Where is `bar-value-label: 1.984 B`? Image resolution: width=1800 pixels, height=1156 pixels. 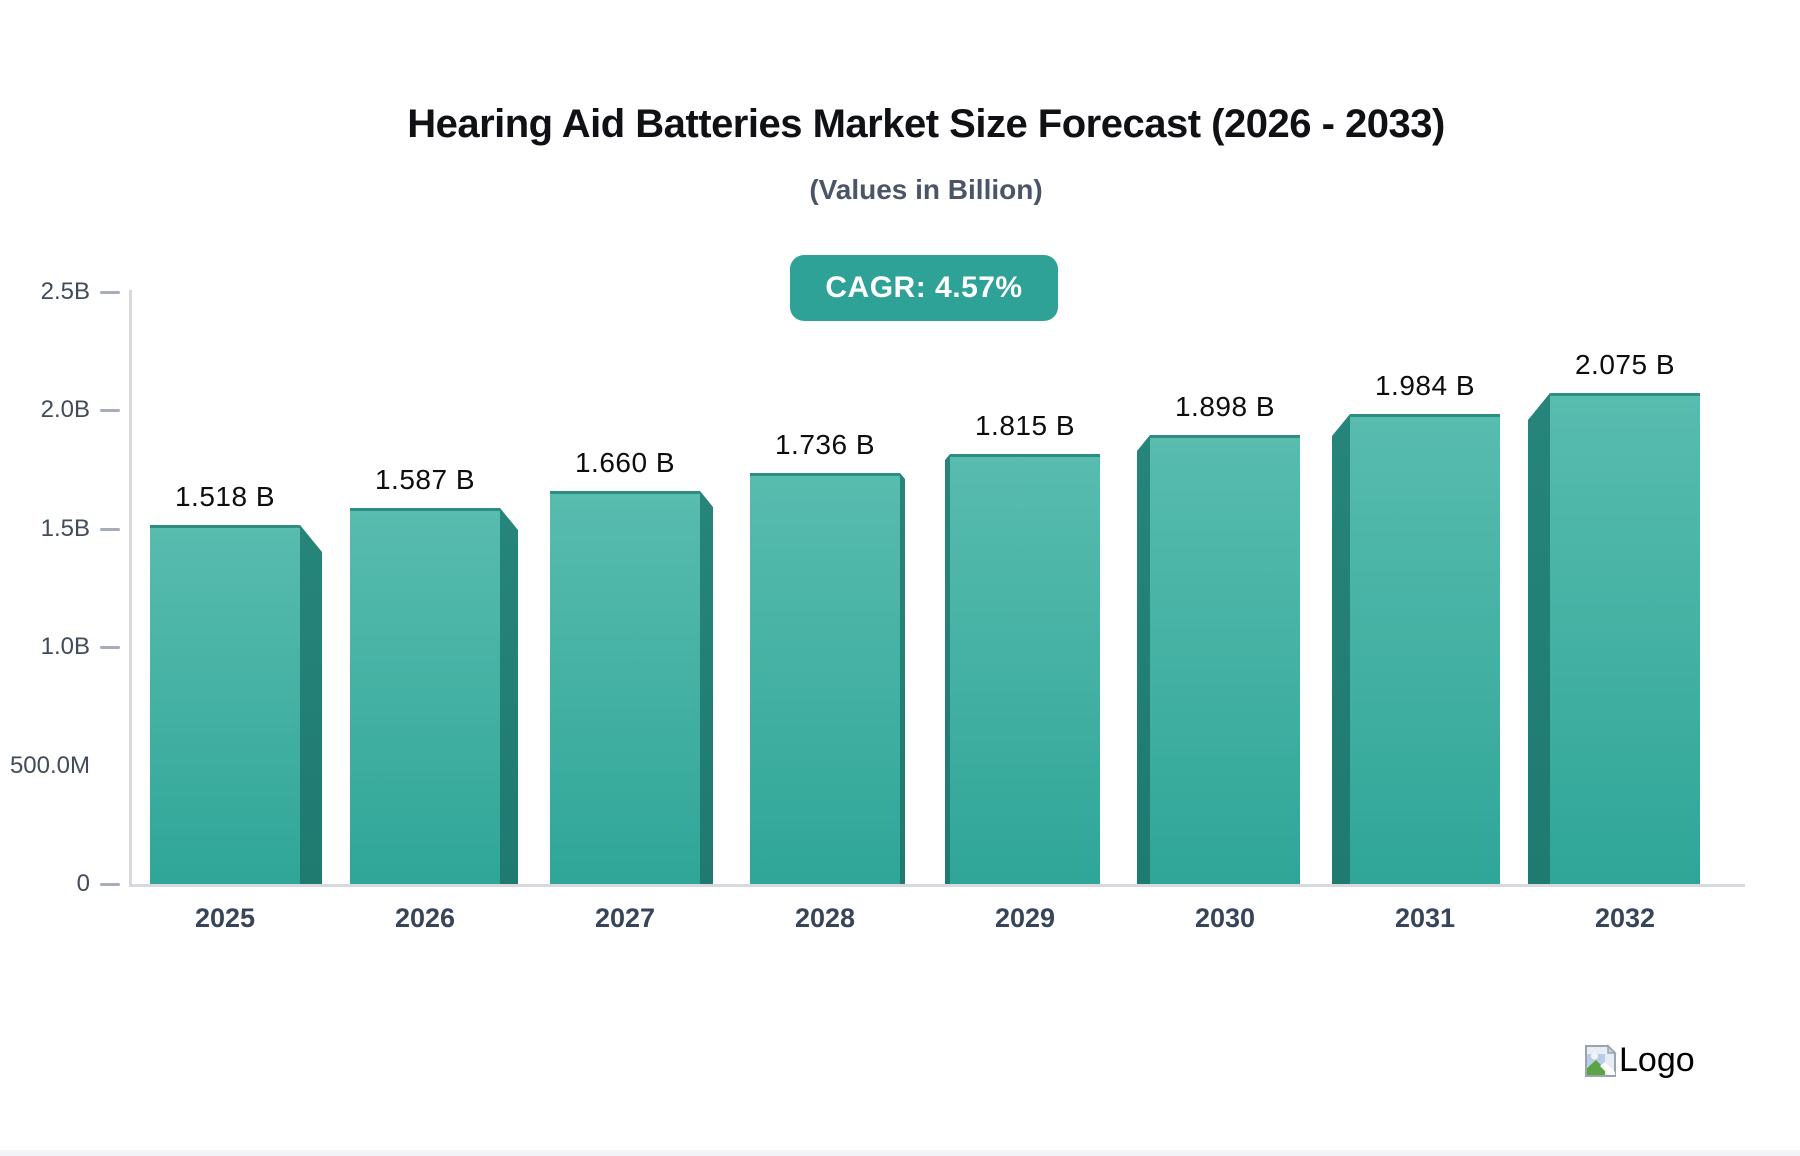
bar-value-label: 1.984 B is located at coordinates (1425, 385).